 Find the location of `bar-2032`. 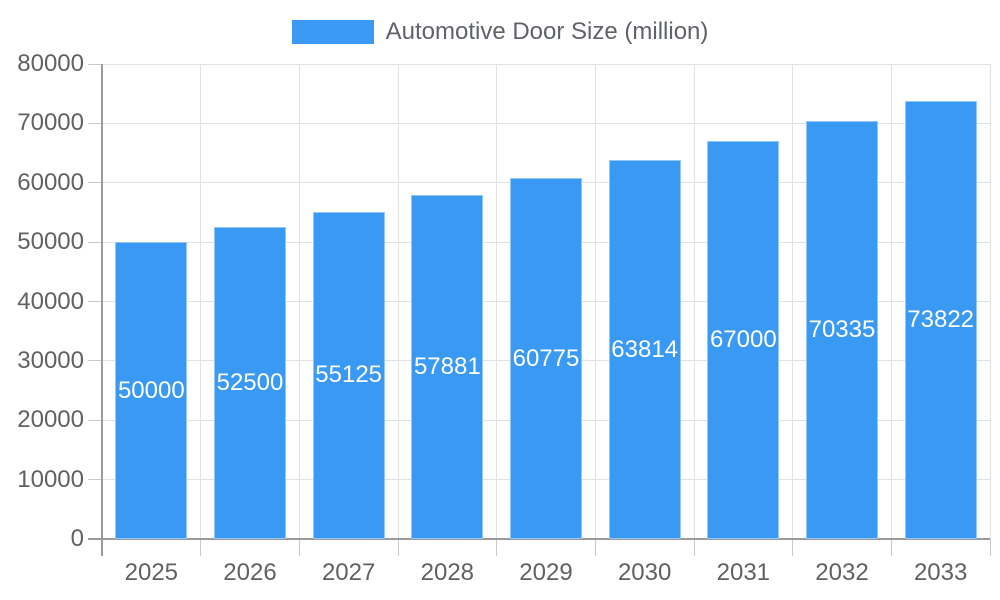

bar-2032 is located at coordinates (842, 330).